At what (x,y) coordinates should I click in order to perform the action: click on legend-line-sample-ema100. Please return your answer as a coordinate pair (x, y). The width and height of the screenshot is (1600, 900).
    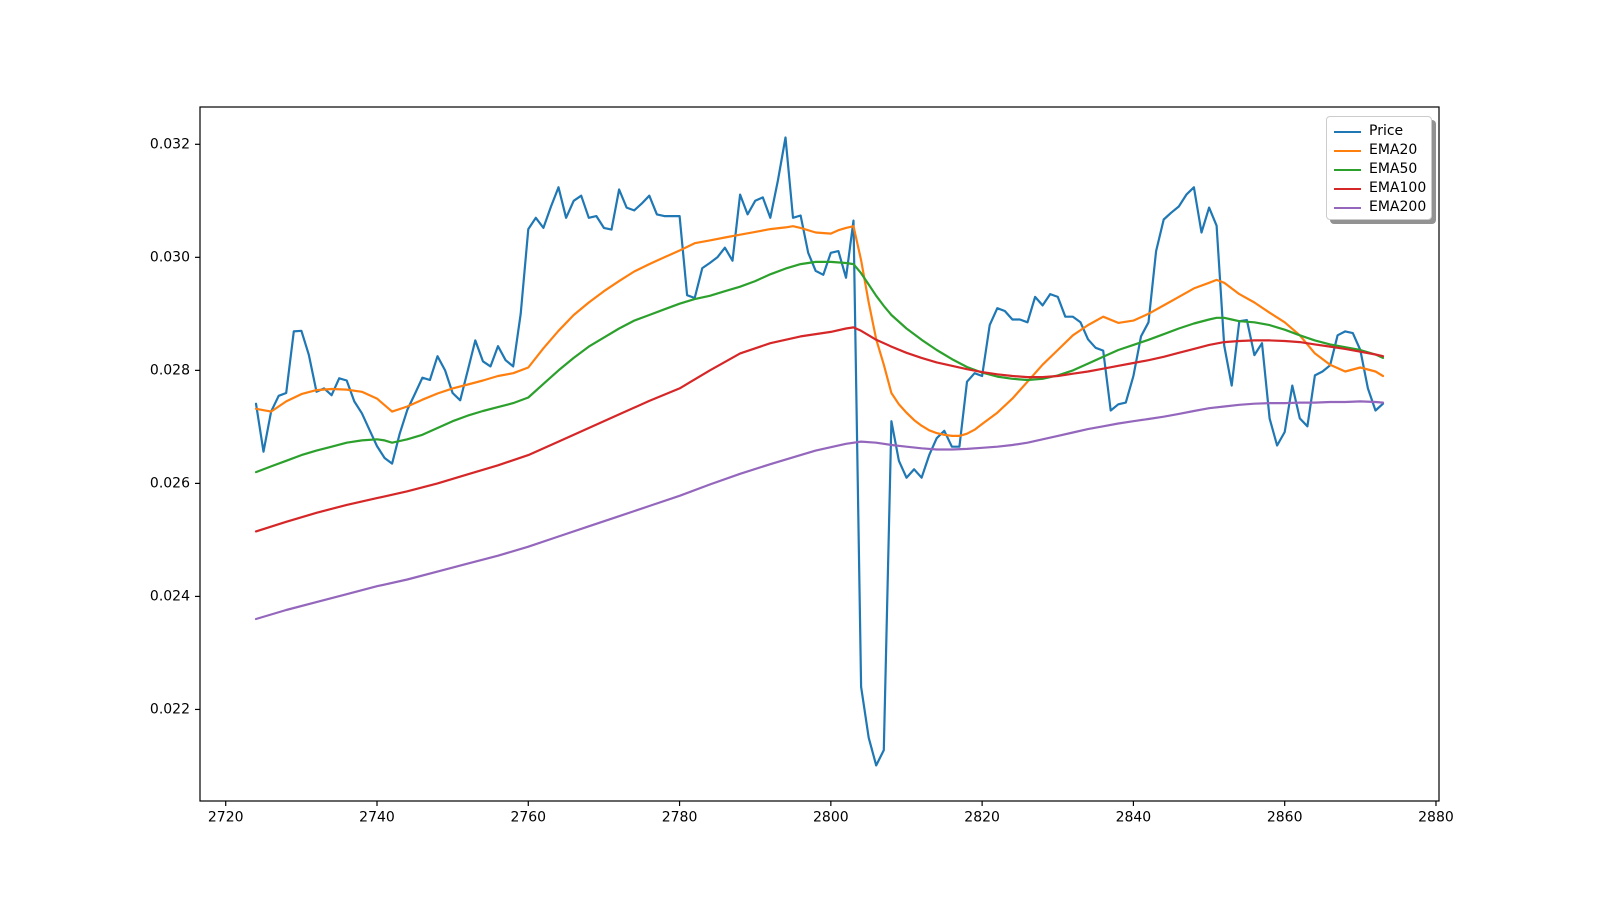
    Looking at the image, I should click on (1347, 188).